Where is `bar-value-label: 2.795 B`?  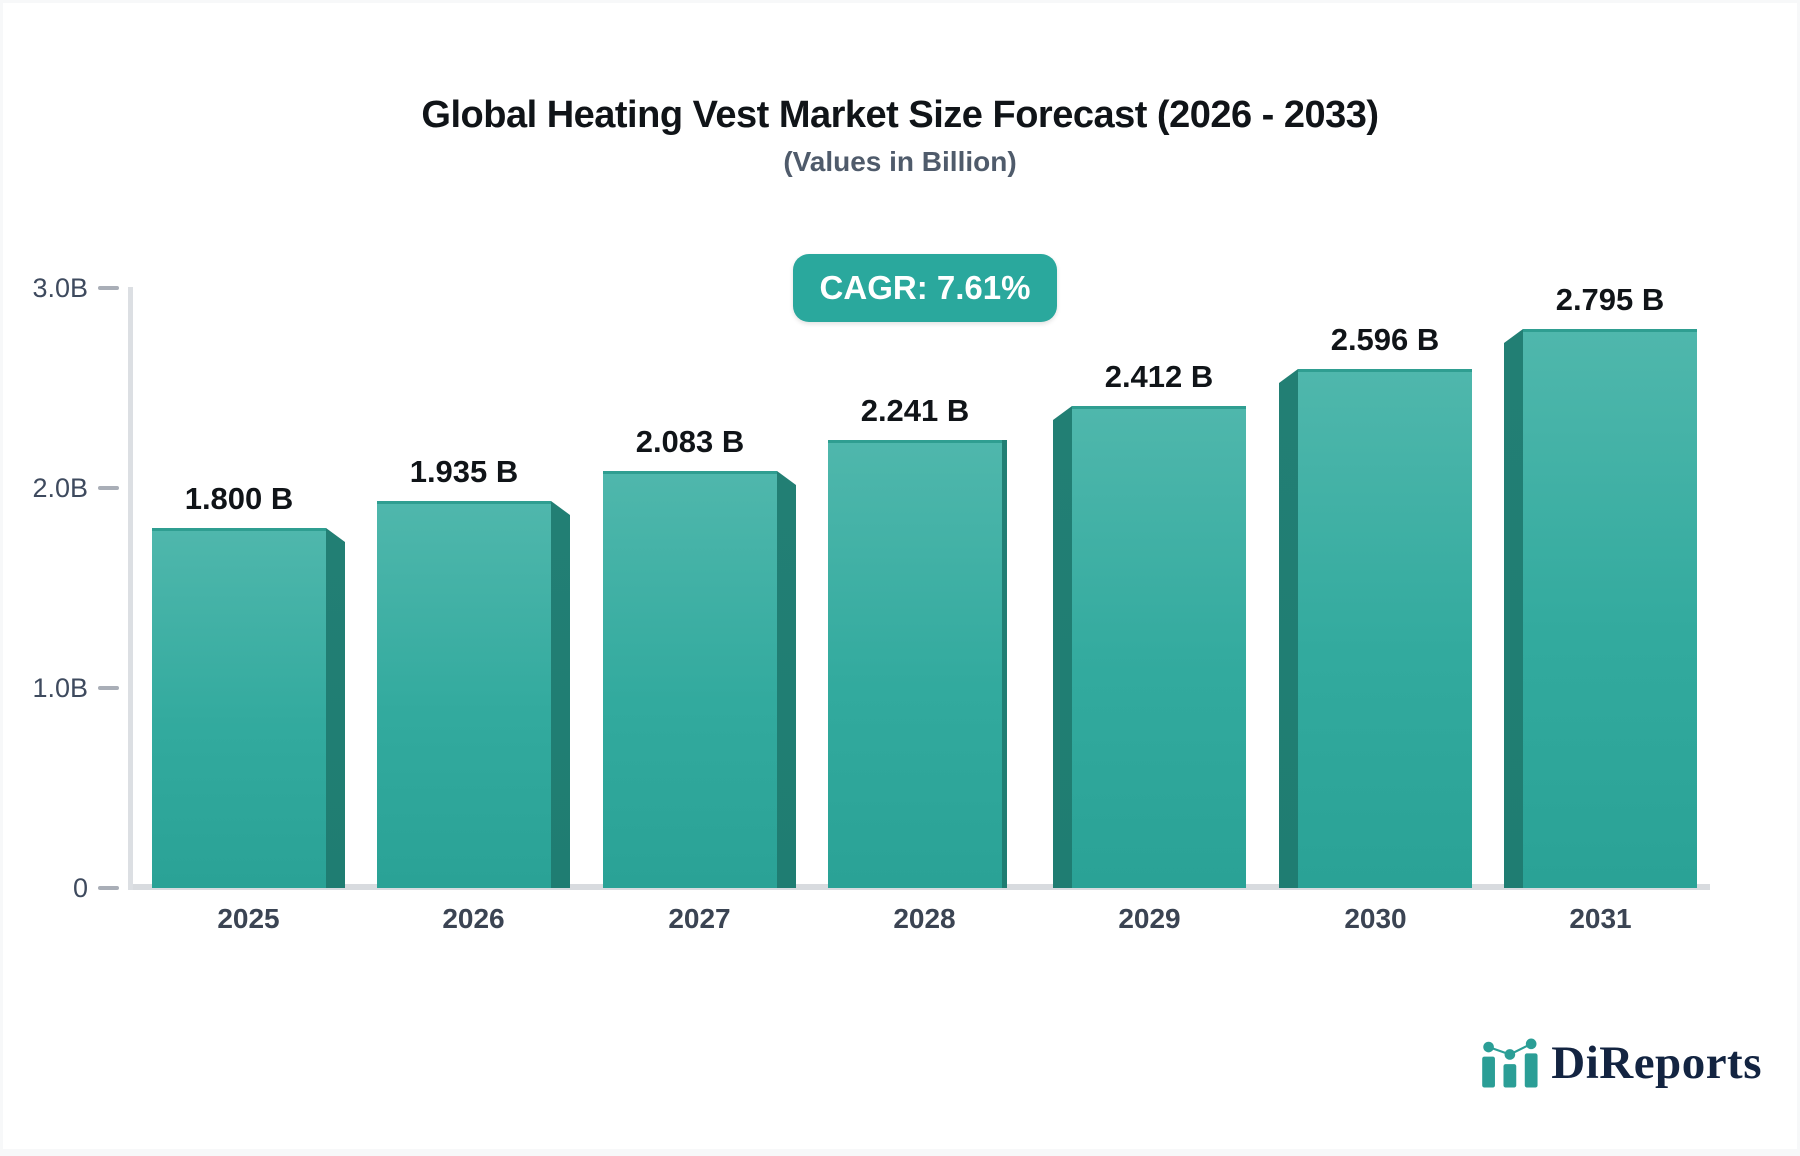
bar-value-label: 2.795 B is located at coordinates (1610, 299).